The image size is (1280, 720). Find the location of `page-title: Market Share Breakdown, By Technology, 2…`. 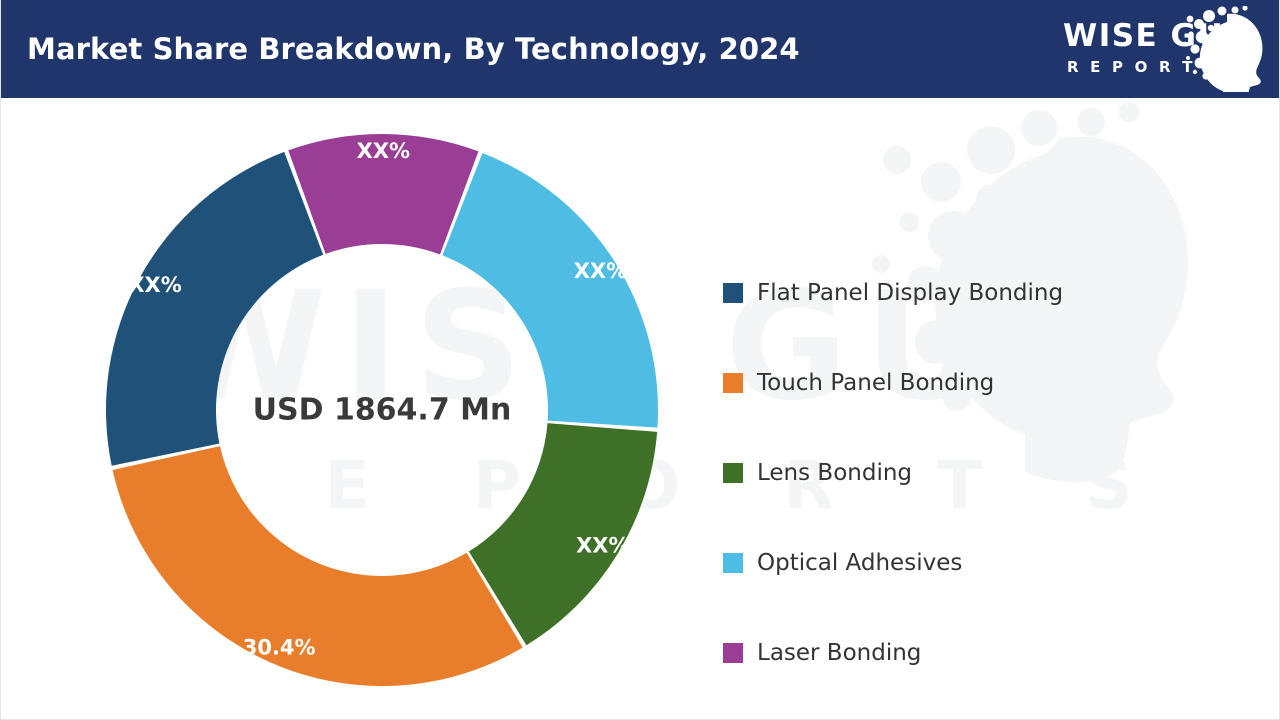

page-title: Market Share Breakdown, By Technology, 2… is located at coordinates (413, 49).